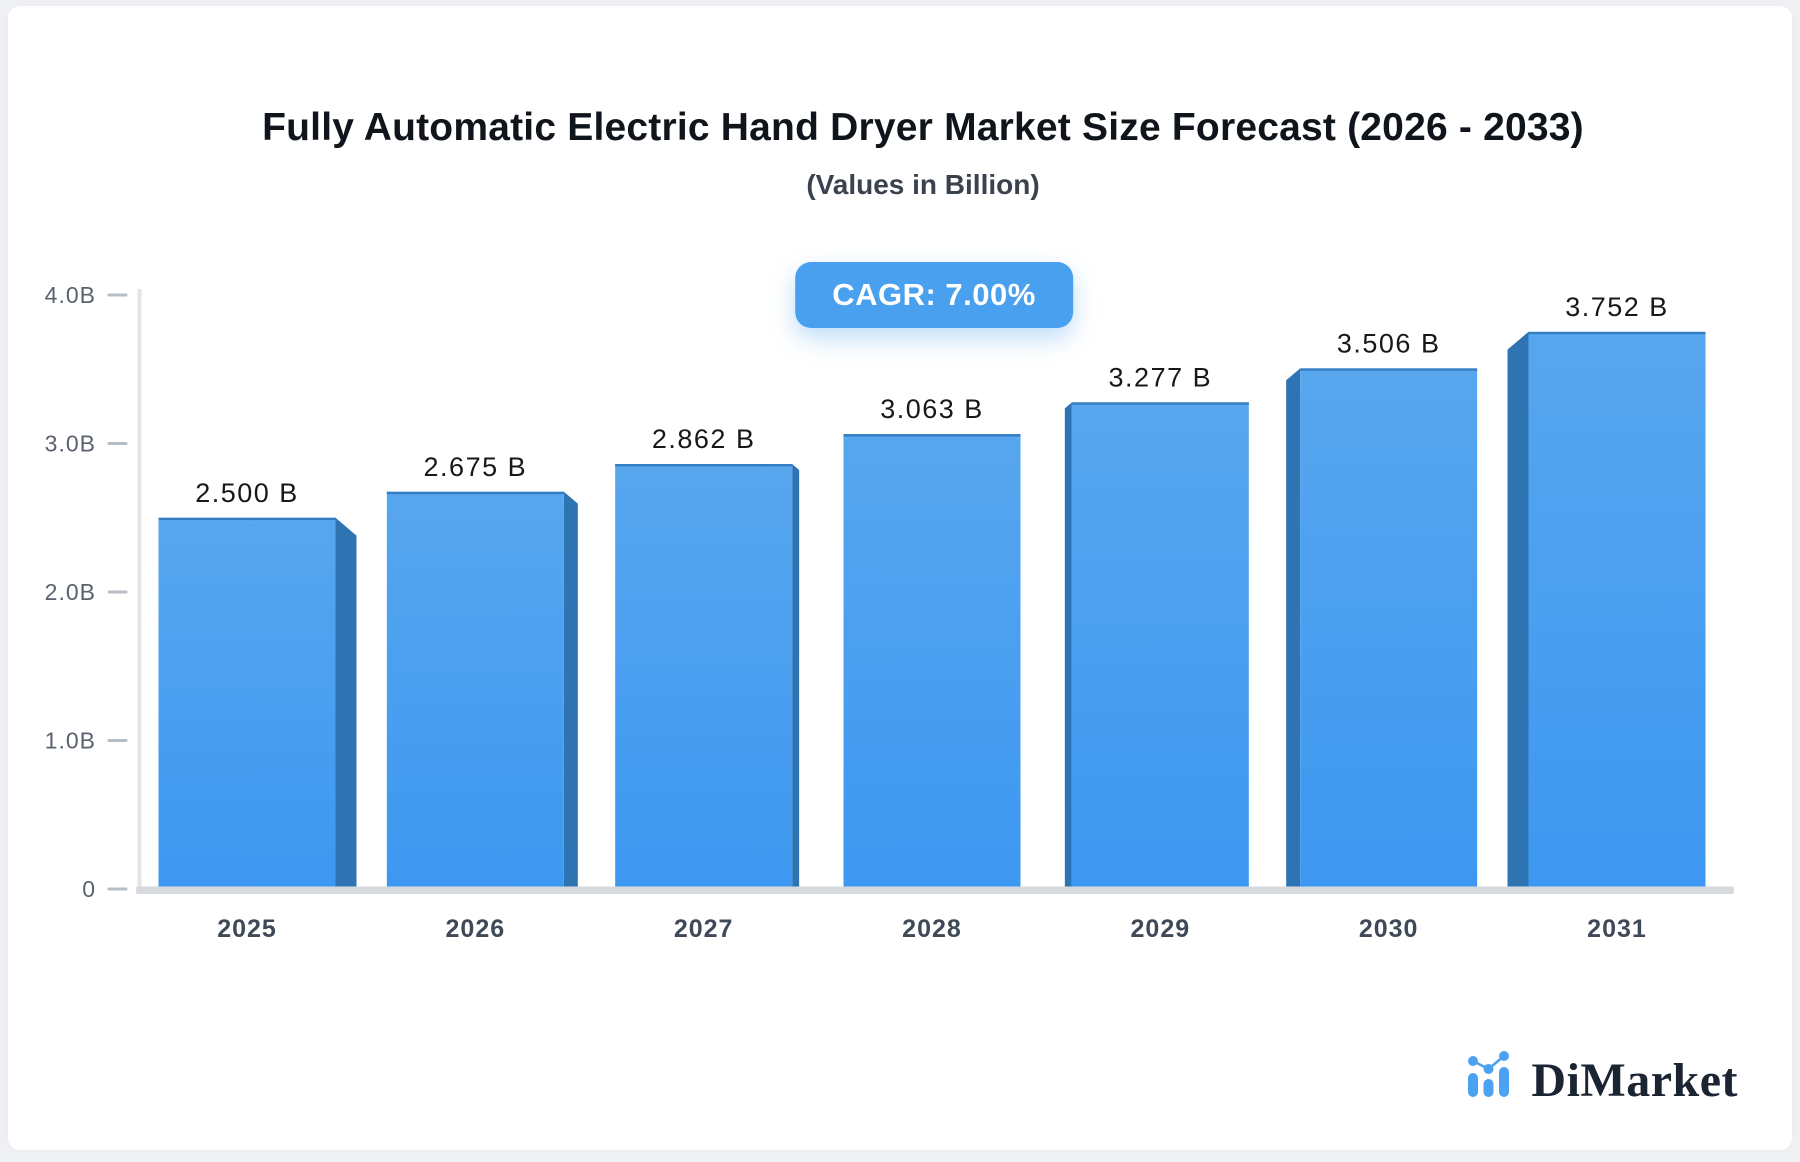 This screenshot has width=1800, height=1162. I want to click on bar-value-label: 2.500 B, so click(247, 493).